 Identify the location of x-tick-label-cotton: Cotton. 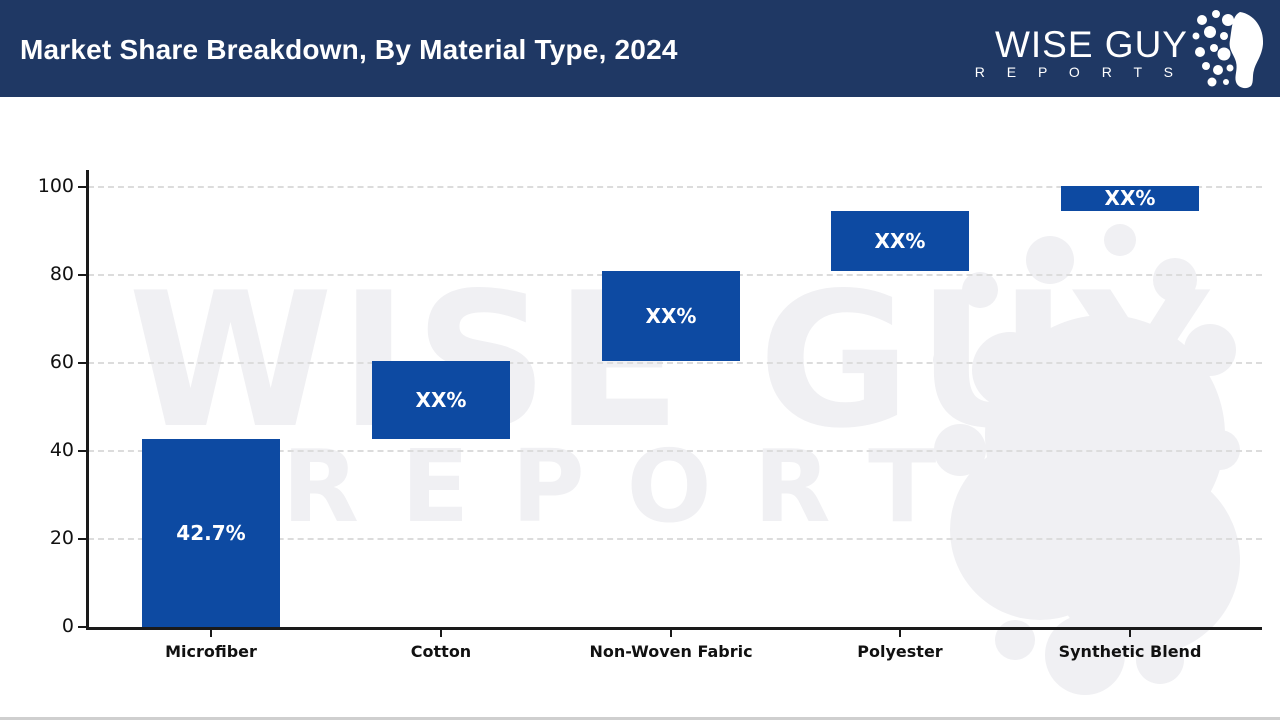
(441, 651).